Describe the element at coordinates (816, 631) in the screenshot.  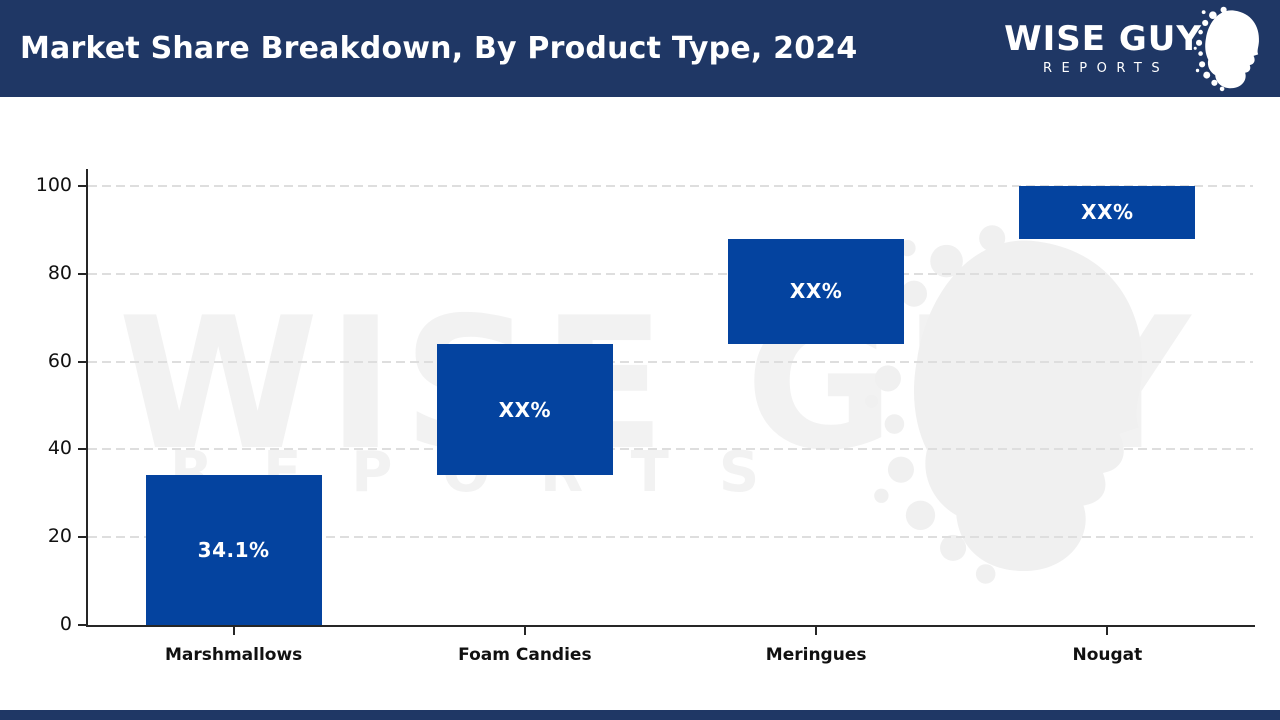
I see `x-tick-mark-meringues` at that location.